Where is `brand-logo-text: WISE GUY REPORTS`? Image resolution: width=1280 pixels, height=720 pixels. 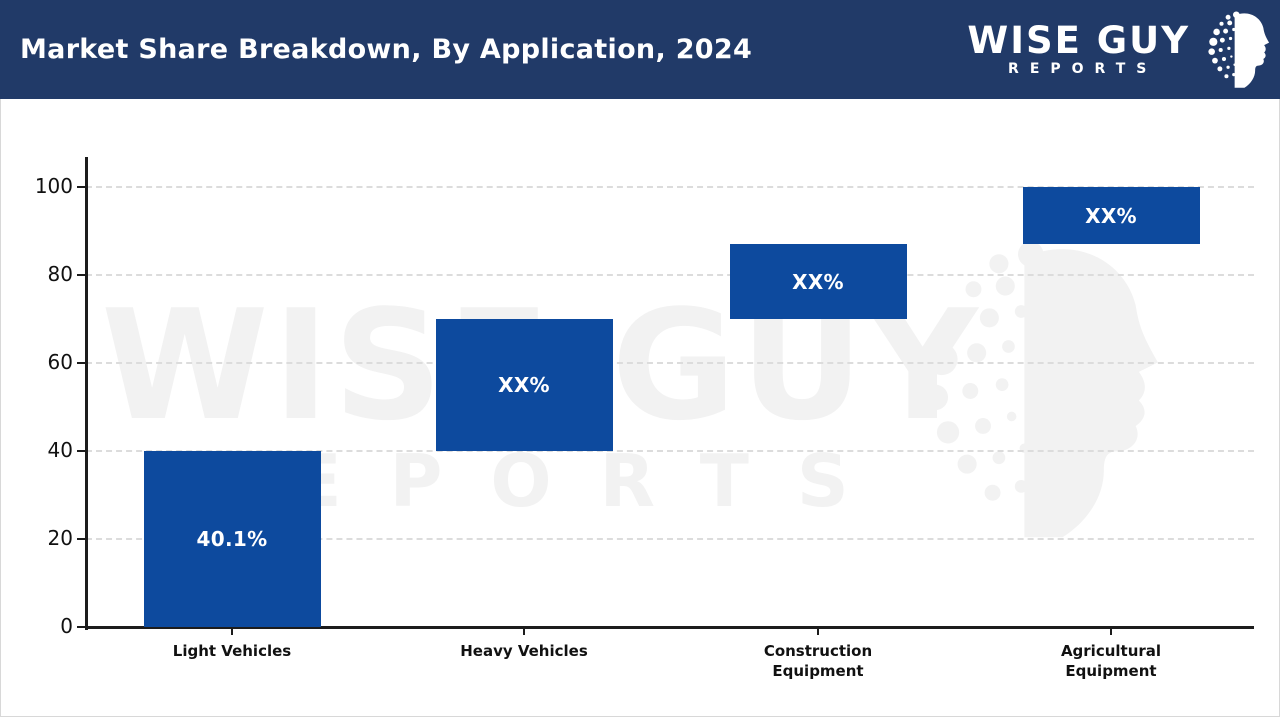 brand-logo-text: WISE GUY REPORTS is located at coordinates (1078, 48).